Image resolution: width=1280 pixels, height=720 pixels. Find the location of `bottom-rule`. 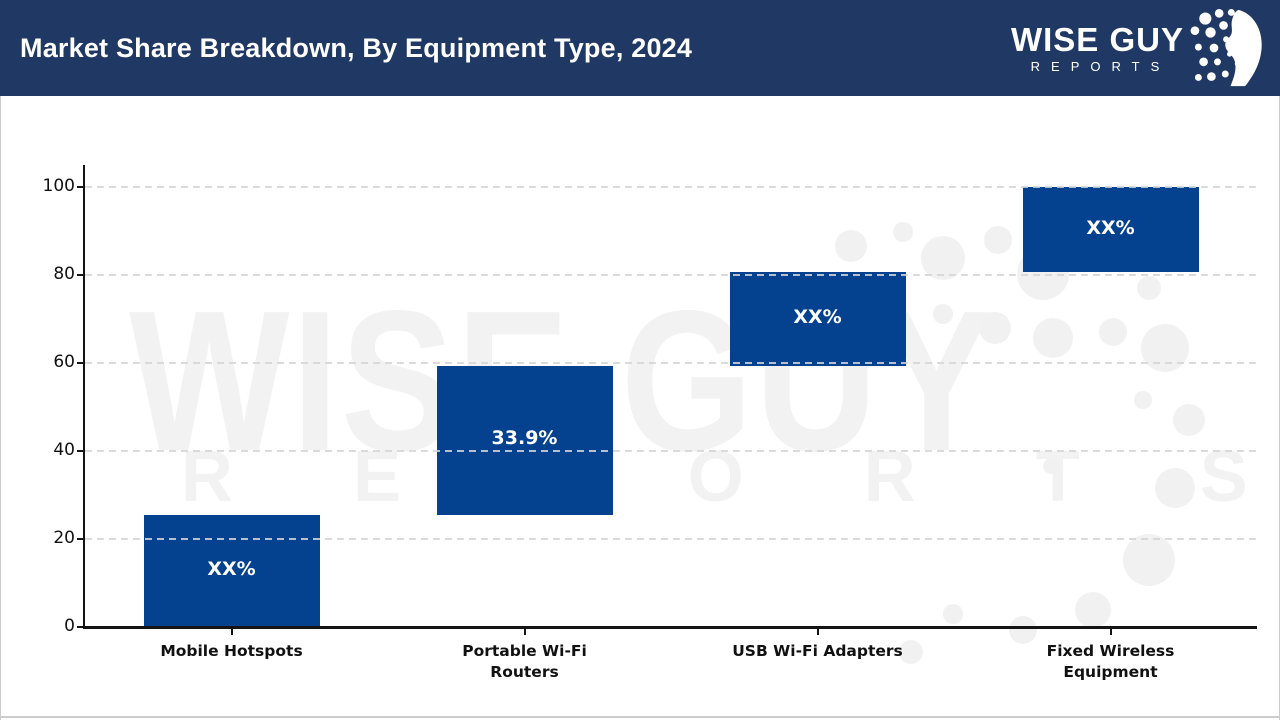

bottom-rule is located at coordinates (640, 717).